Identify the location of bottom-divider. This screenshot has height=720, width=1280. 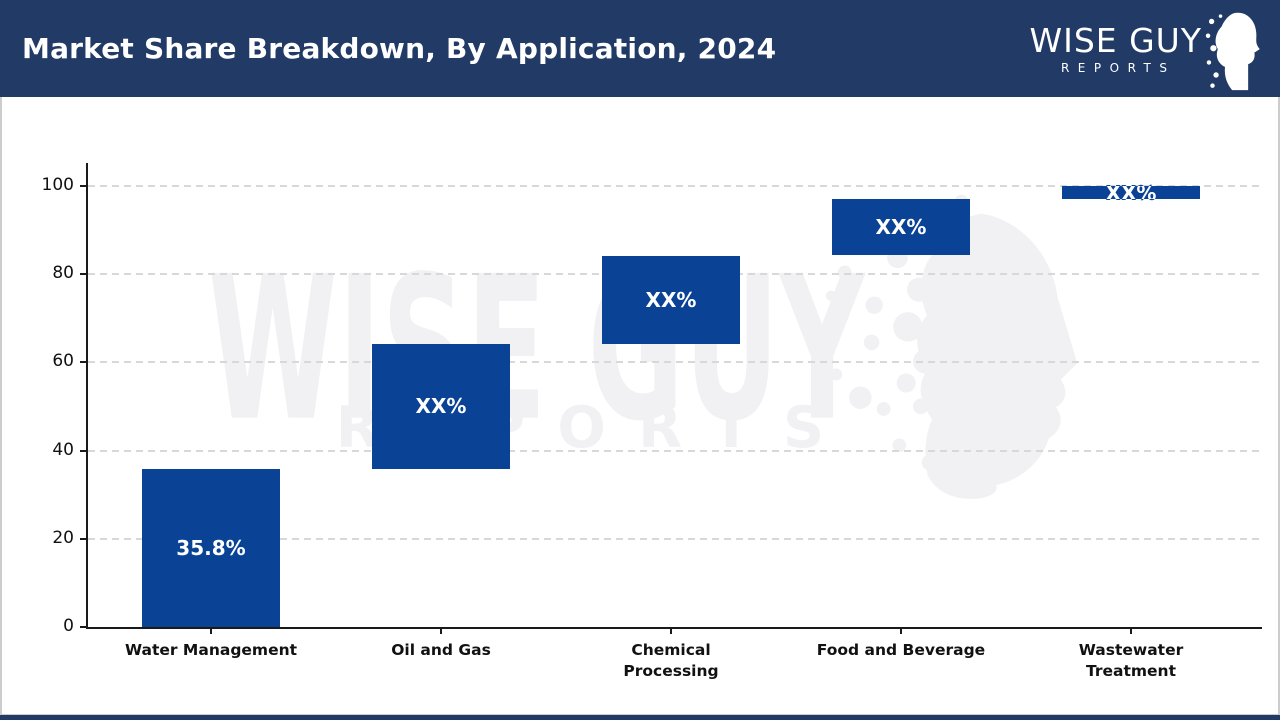
(640, 714).